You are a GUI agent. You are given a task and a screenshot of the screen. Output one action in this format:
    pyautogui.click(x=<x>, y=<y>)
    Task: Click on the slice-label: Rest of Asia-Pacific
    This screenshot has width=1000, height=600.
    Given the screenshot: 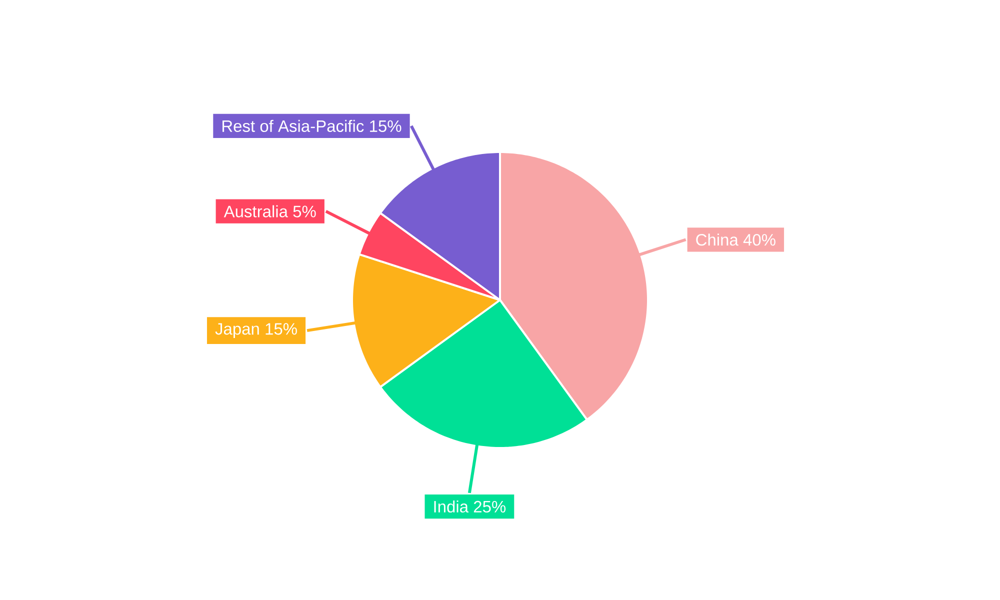 What is the action you would take?
    pyautogui.click(x=293, y=126)
    